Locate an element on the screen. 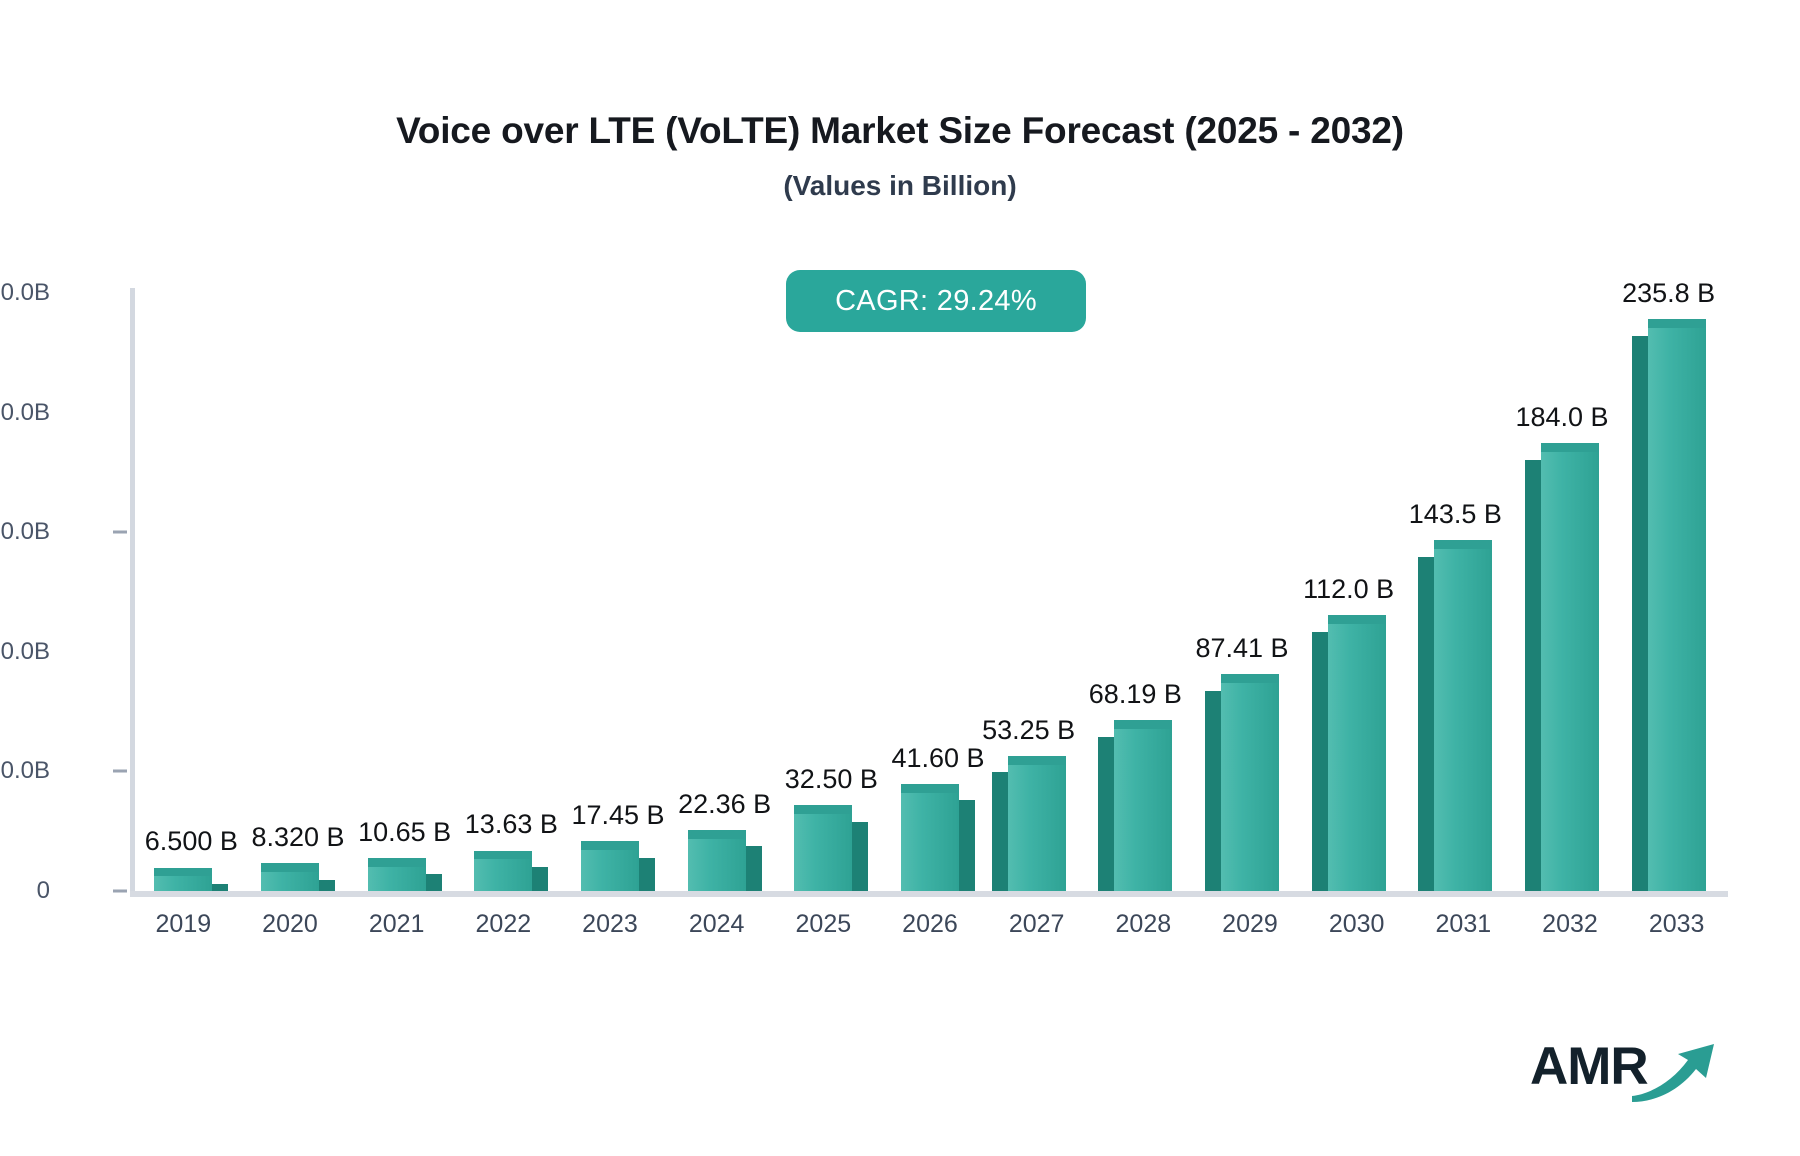  bar-2033: 235.8 B is located at coordinates (1668, 584).